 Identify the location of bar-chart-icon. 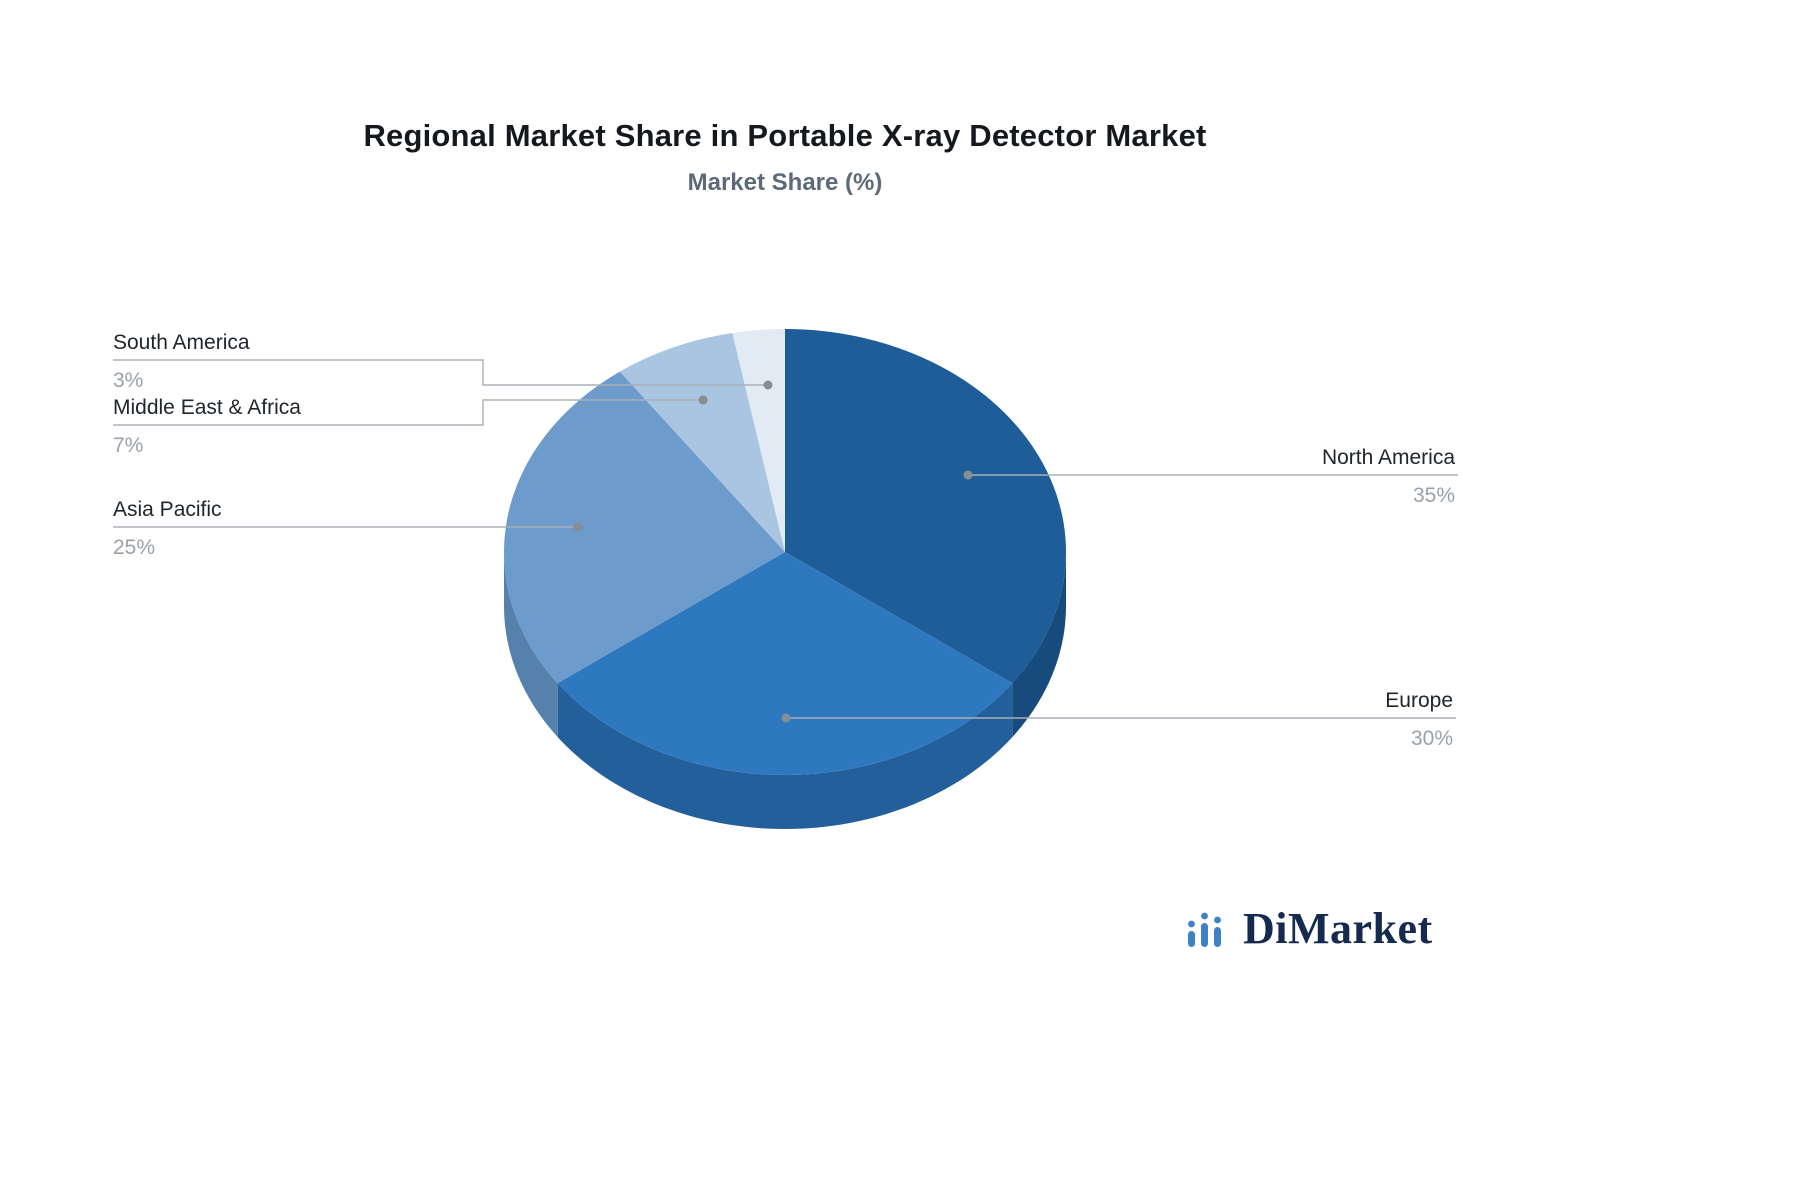
(1204, 929).